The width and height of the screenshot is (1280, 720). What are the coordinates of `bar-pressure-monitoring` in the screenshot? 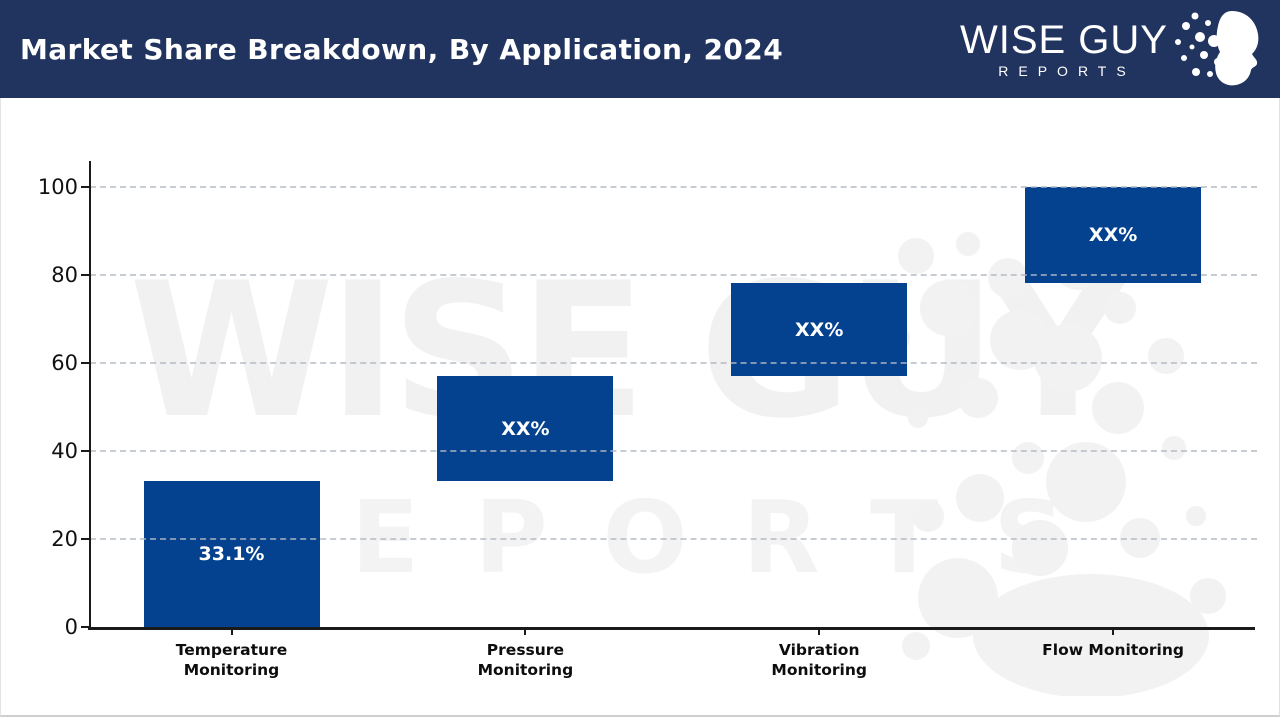 It's located at (525, 429).